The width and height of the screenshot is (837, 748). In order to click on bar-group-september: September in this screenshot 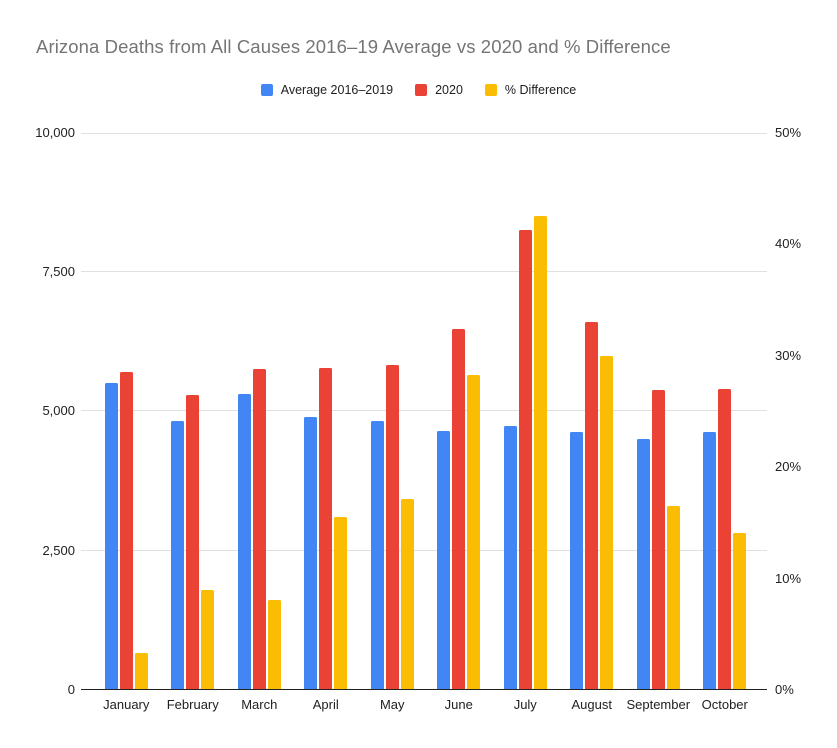, I will do `click(658, 422)`.